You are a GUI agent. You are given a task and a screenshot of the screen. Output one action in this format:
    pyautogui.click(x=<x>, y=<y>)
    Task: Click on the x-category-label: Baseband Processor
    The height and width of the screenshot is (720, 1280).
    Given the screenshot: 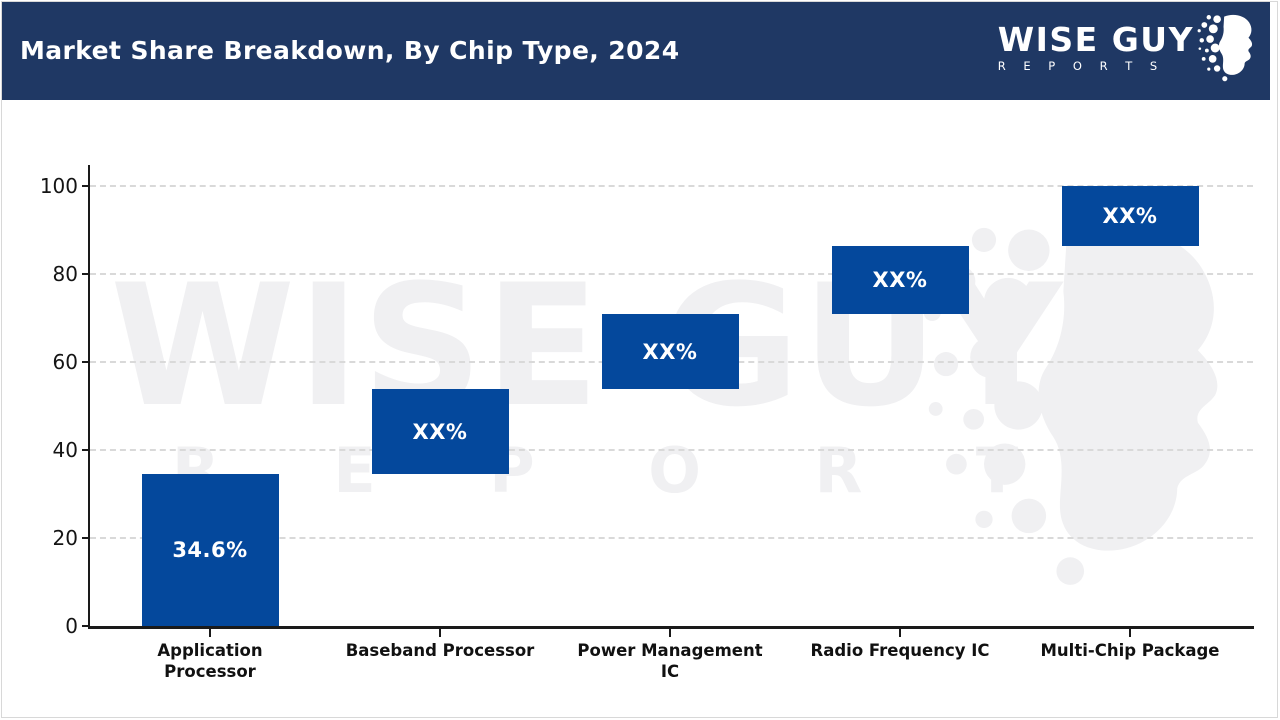 What is the action you would take?
    pyautogui.click(x=440, y=650)
    